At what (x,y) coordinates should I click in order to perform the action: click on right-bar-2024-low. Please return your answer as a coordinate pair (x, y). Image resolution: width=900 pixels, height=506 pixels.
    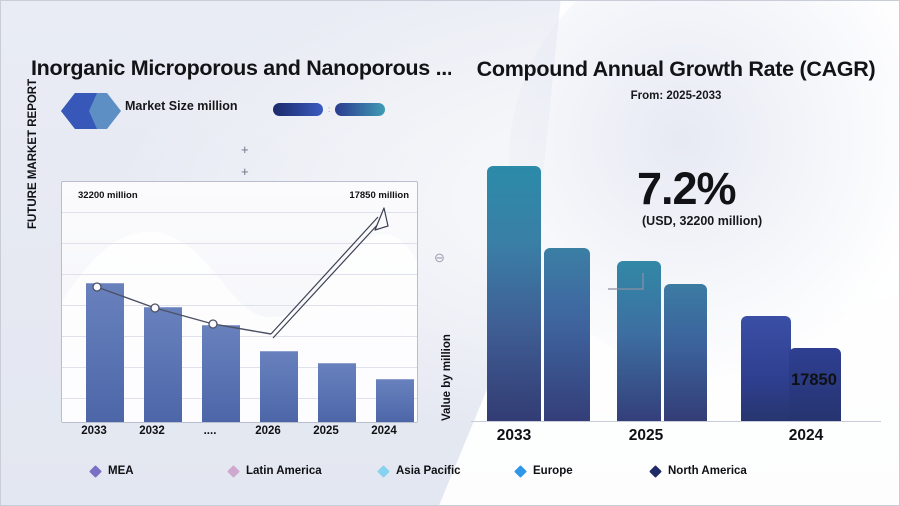
    Looking at the image, I should click on (815, 384).